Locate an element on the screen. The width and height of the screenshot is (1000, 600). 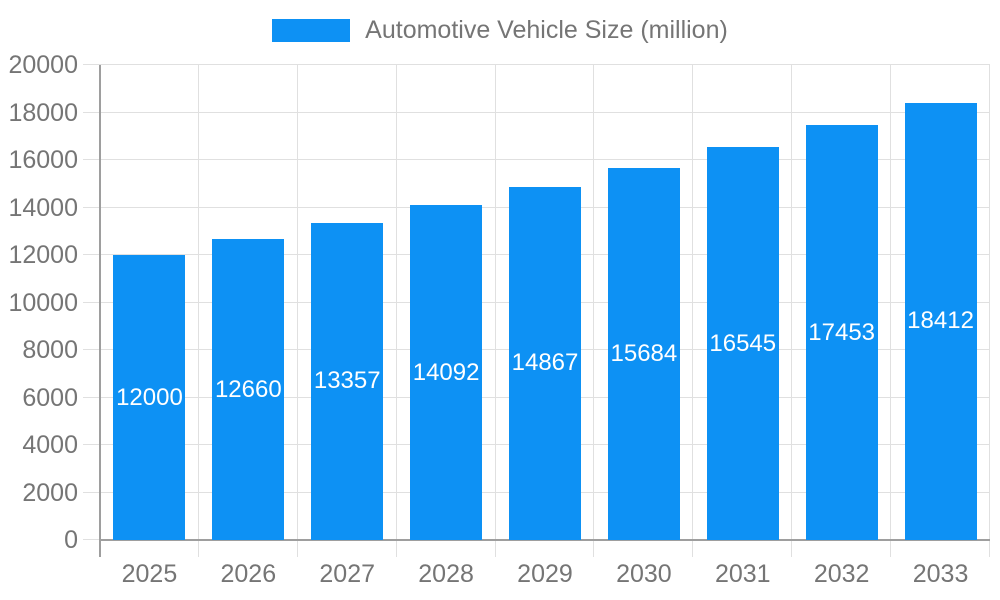
x-axis-category-label: 2029 is located at coordinates (545, 574).